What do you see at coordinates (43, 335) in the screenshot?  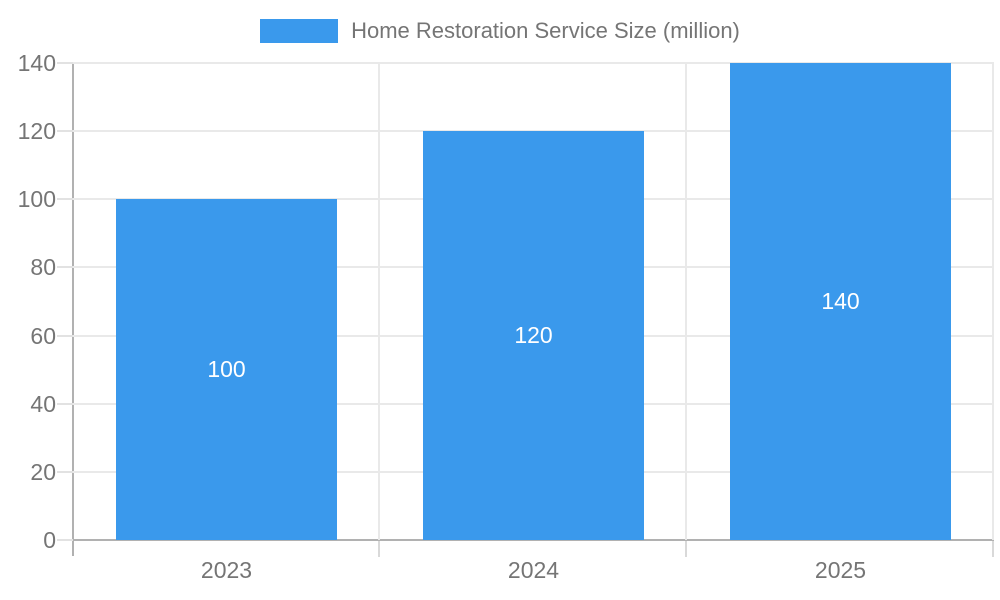 I see `y-axis-label: 60` at bounding box center [43, 335].